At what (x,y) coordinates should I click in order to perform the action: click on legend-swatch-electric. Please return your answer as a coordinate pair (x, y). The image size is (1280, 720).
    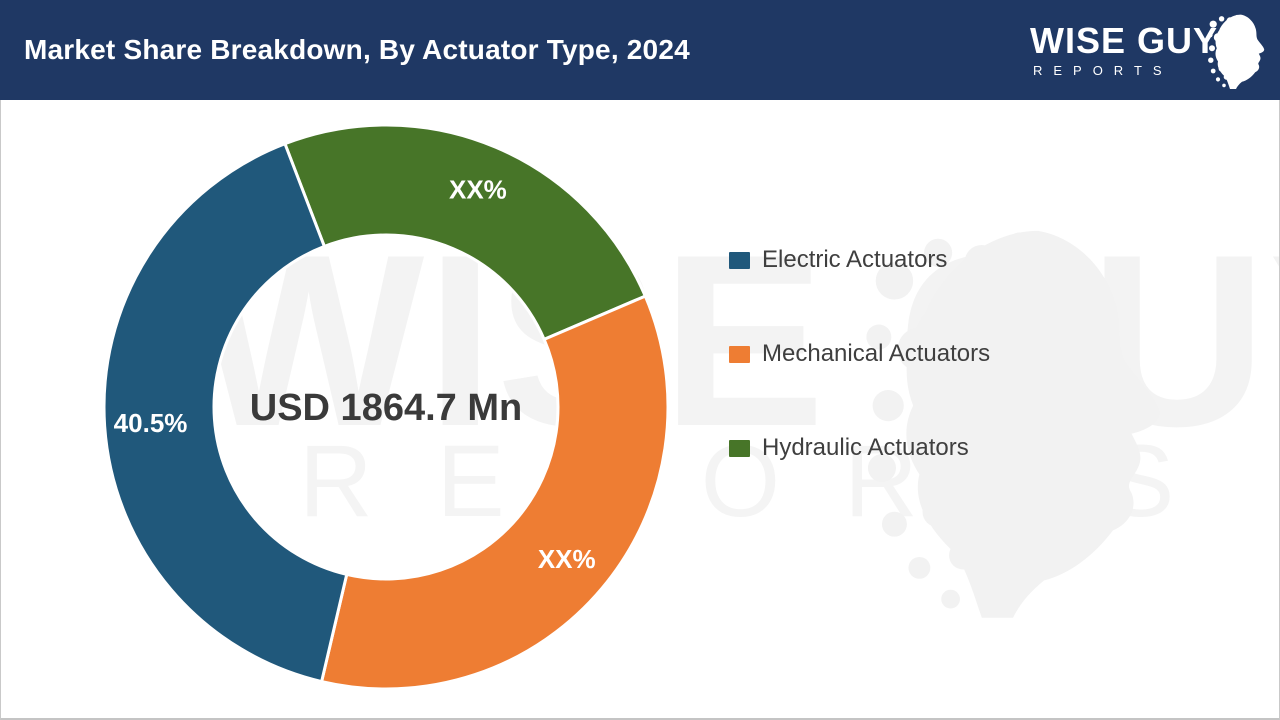
    Looking at the image, I should click on (739, 260).